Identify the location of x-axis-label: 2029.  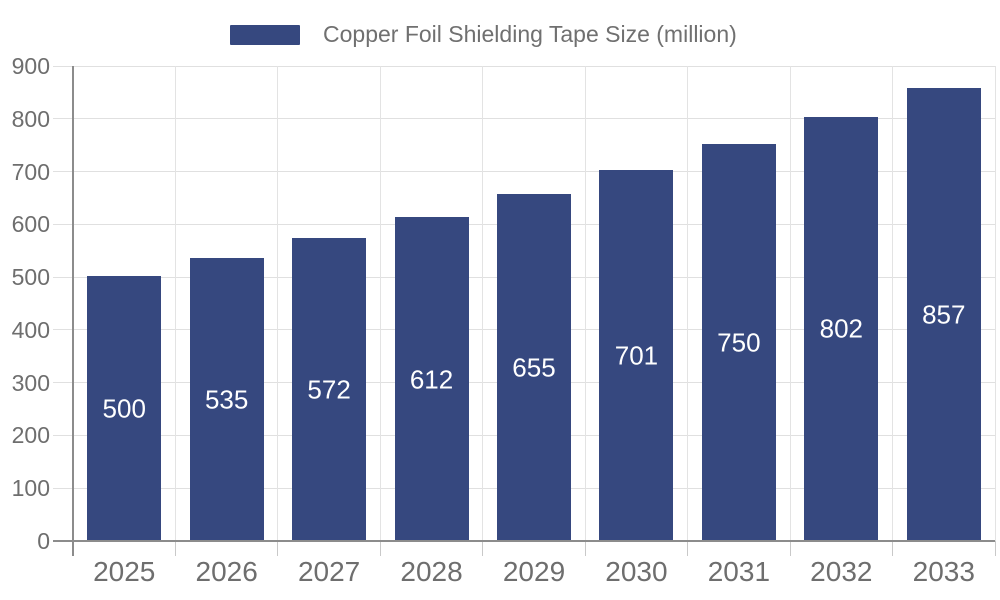
(534, 571).